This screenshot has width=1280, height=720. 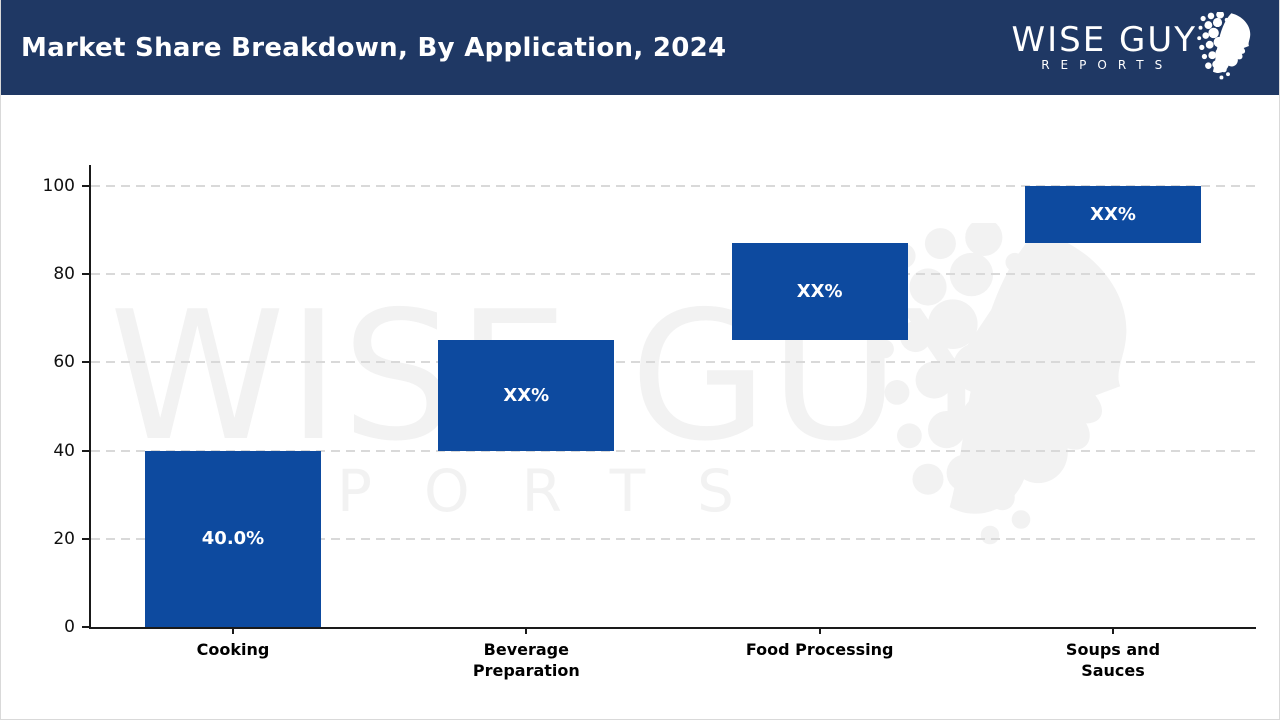 I want to click on bar-soups-and-sauces: XX%, so click(x=1112, y=215).